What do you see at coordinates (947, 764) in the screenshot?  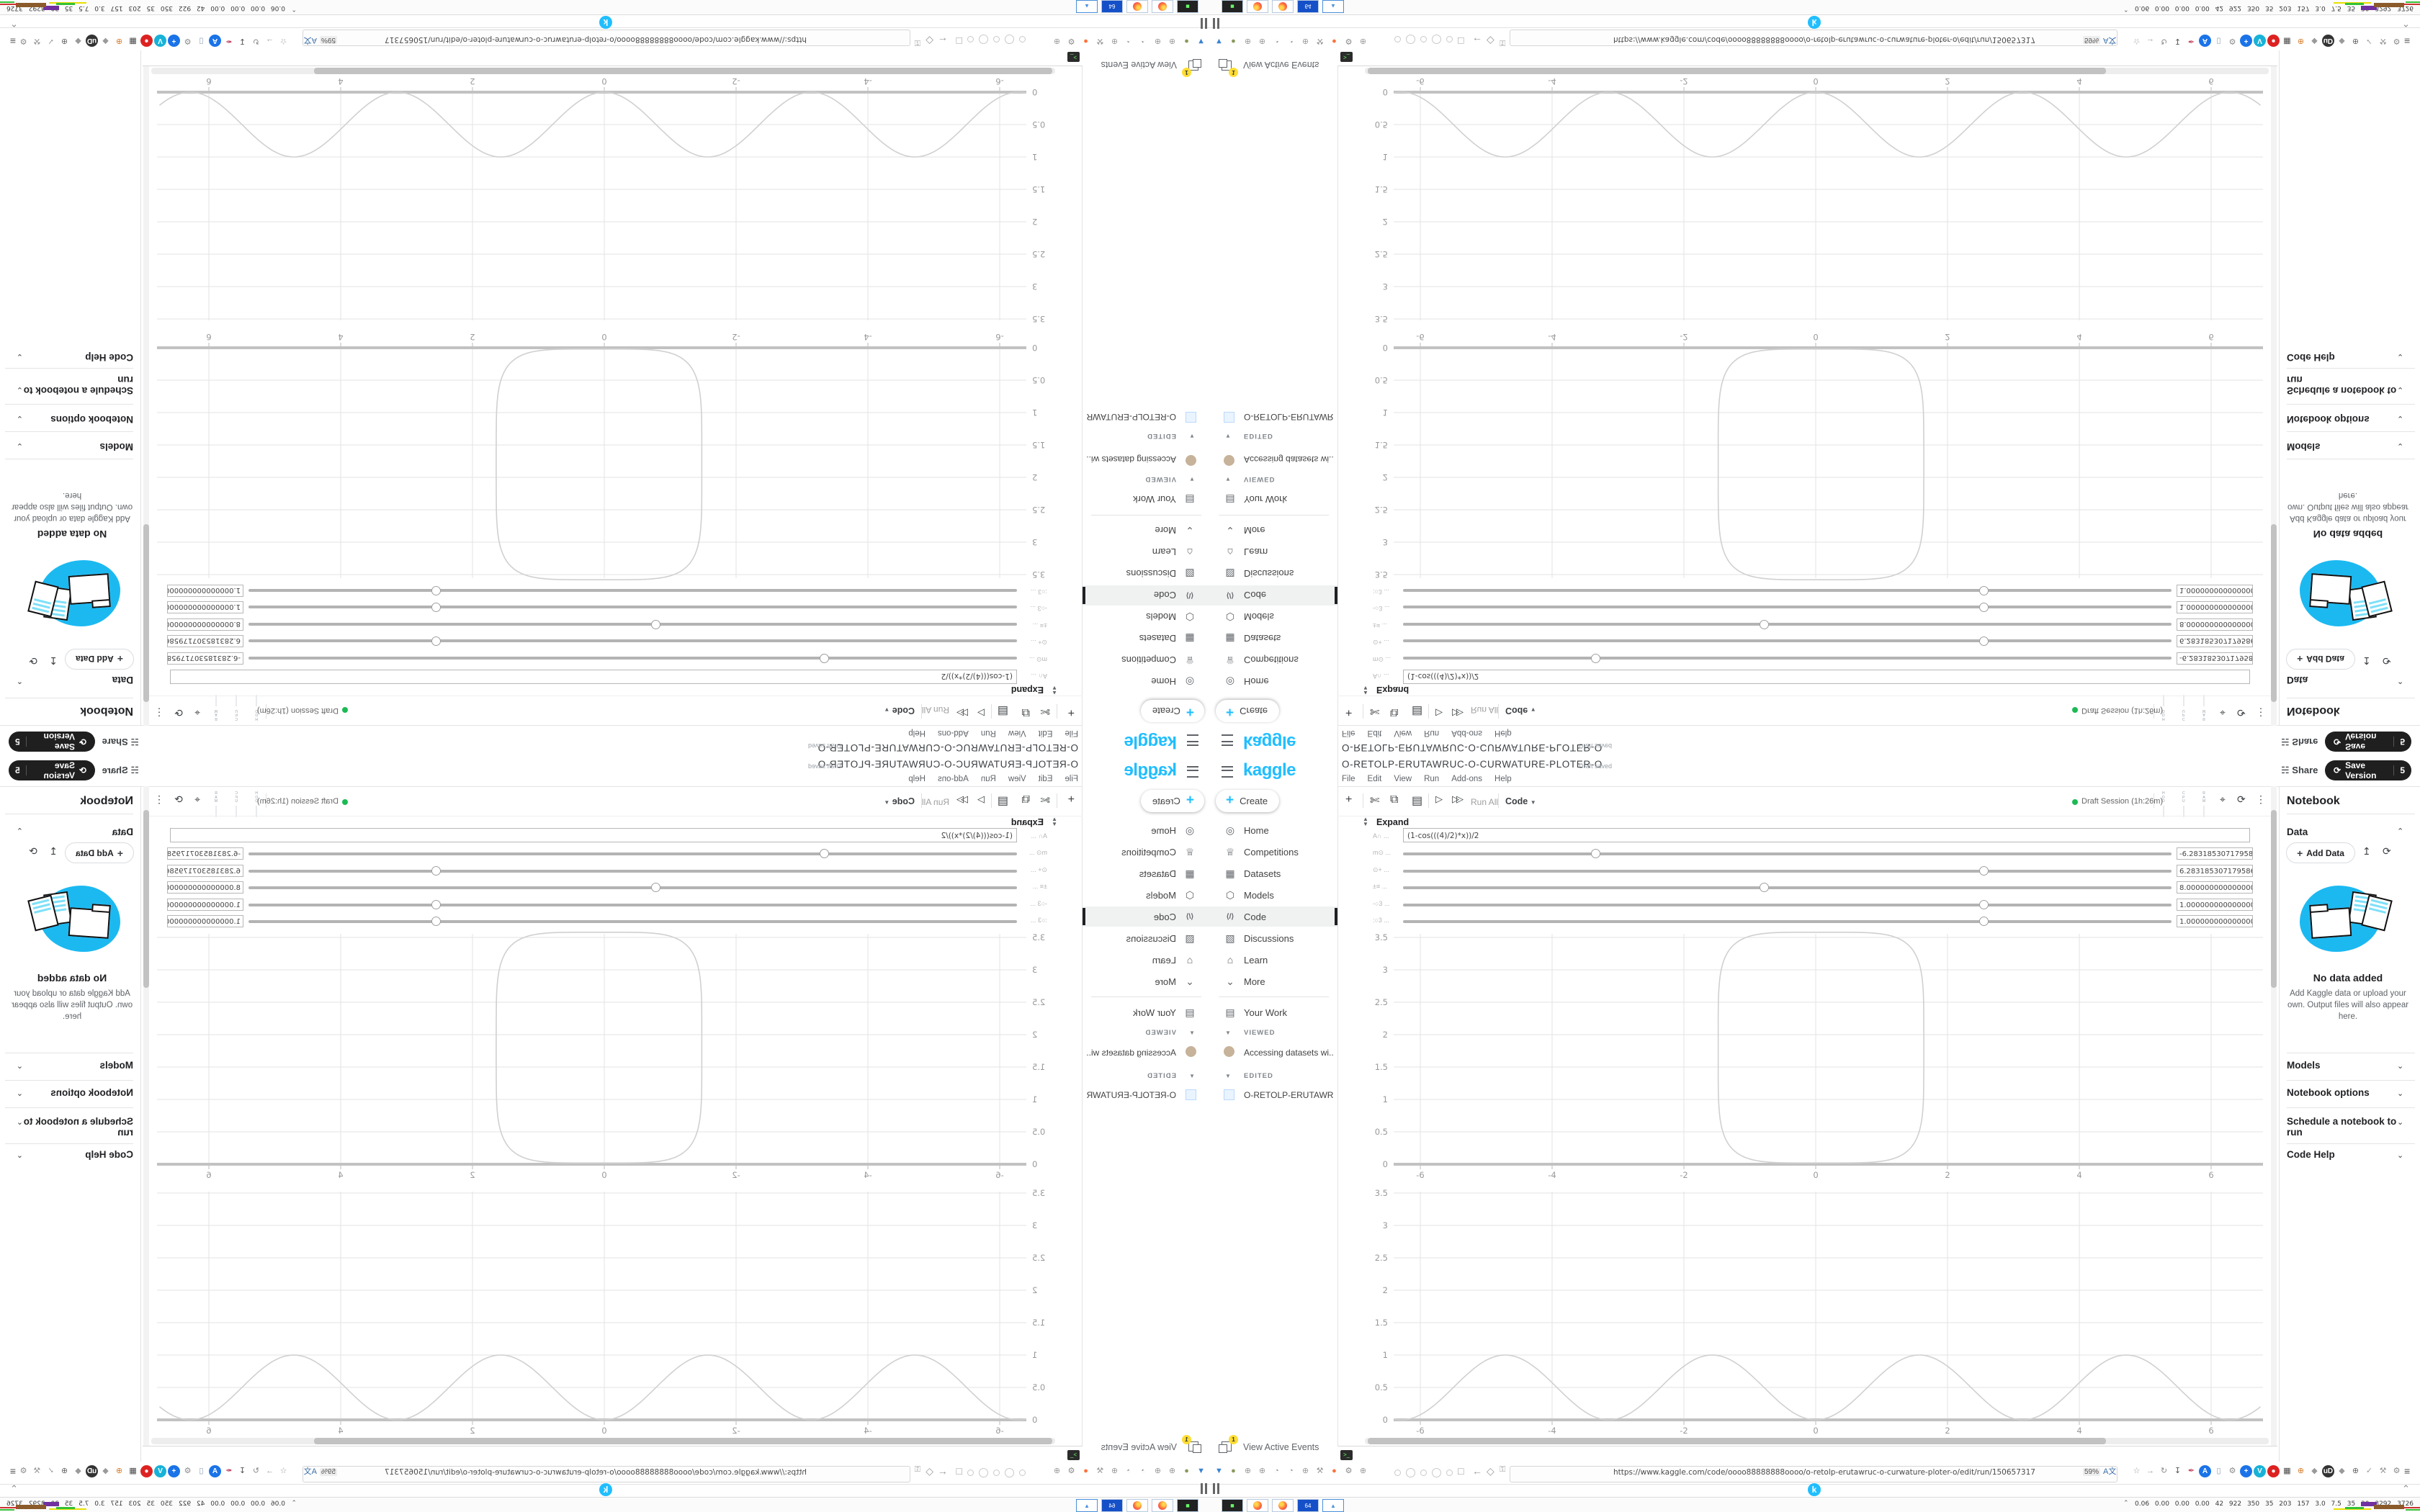 I see `notebook-title: O-RETOLP-ERUTAWRUC-O-CURWATURE-PLOTER-O` at bounding box center [947, 764].